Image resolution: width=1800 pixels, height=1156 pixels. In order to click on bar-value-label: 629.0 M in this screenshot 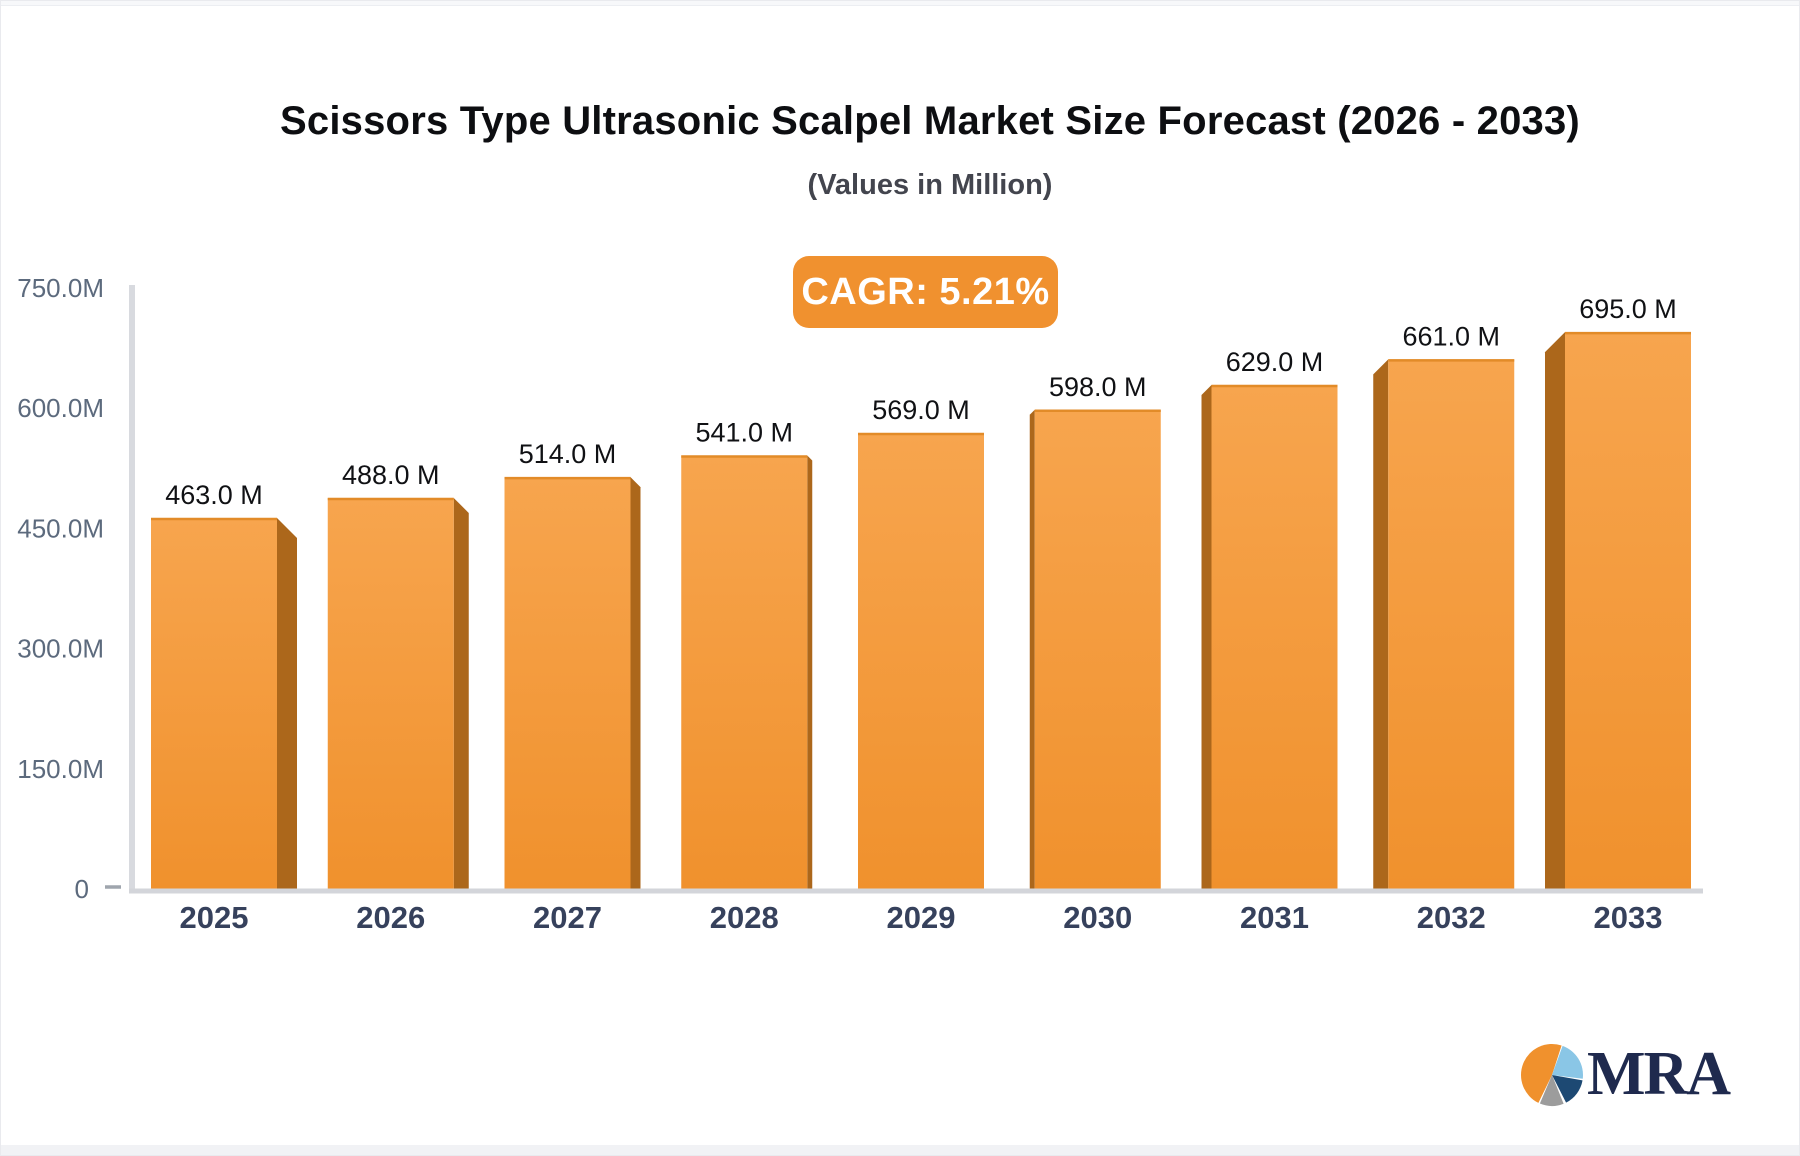, I will do `click(1275, 362)`.